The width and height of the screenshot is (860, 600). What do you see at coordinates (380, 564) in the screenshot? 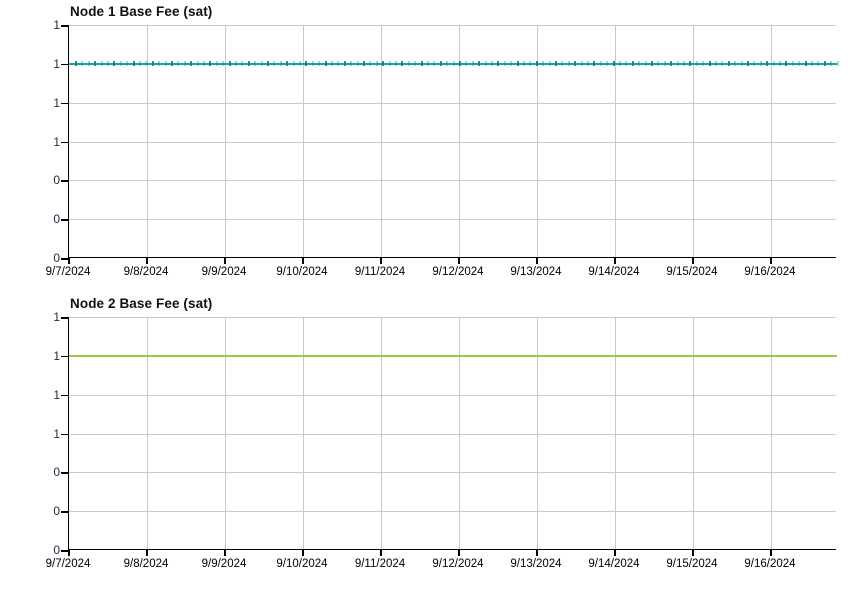
I see `x-tick-label: 9/11/2024` at bounding box center [380, 564].